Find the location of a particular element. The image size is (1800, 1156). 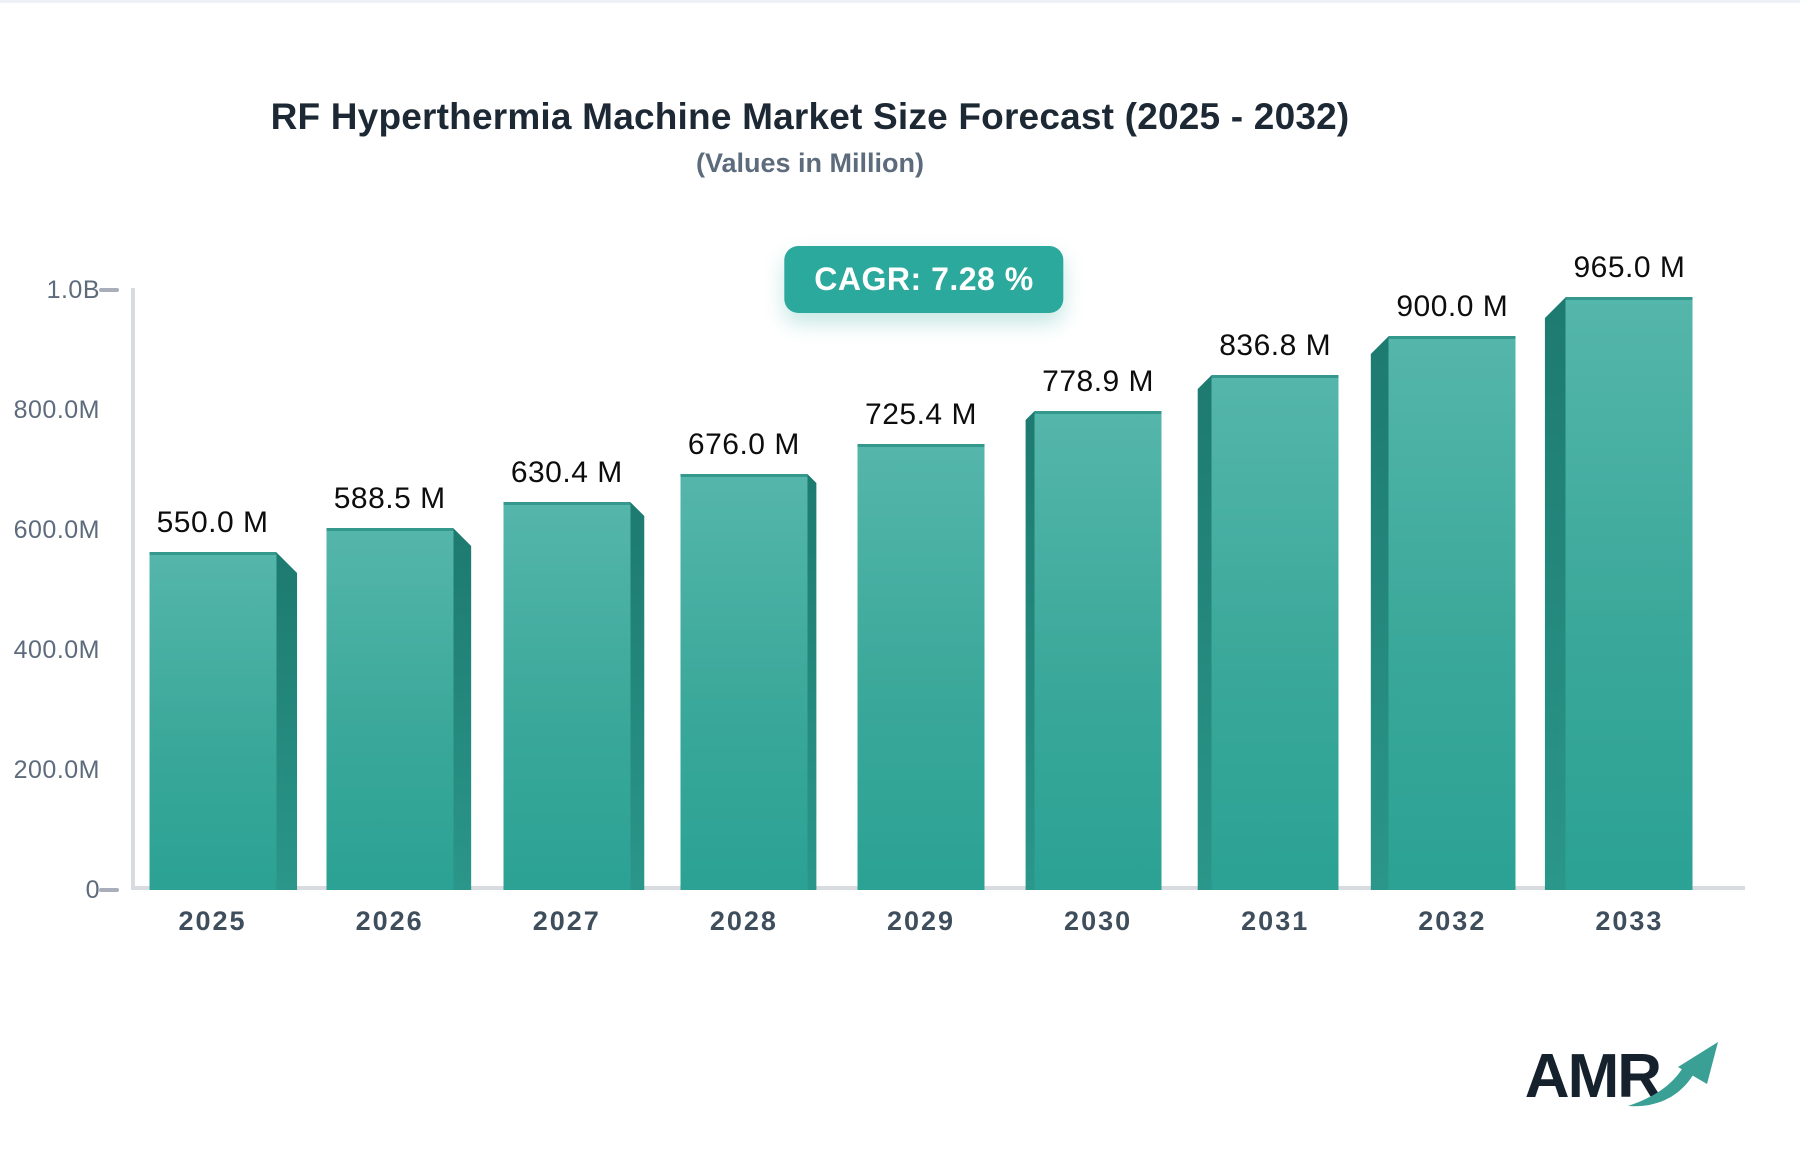

bar-slot: 725.4 M 2029 is located at coordinates (920, 613).